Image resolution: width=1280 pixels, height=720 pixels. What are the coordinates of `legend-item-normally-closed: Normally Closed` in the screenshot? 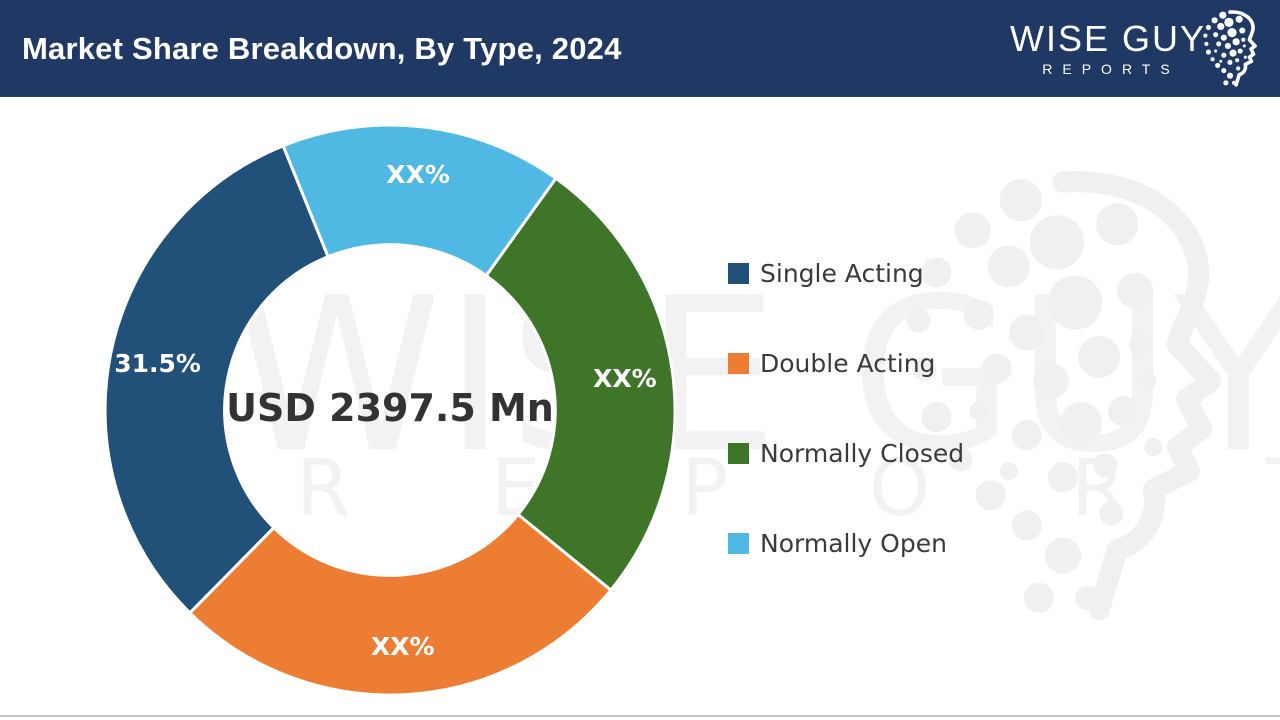 It's located at (846, 453).